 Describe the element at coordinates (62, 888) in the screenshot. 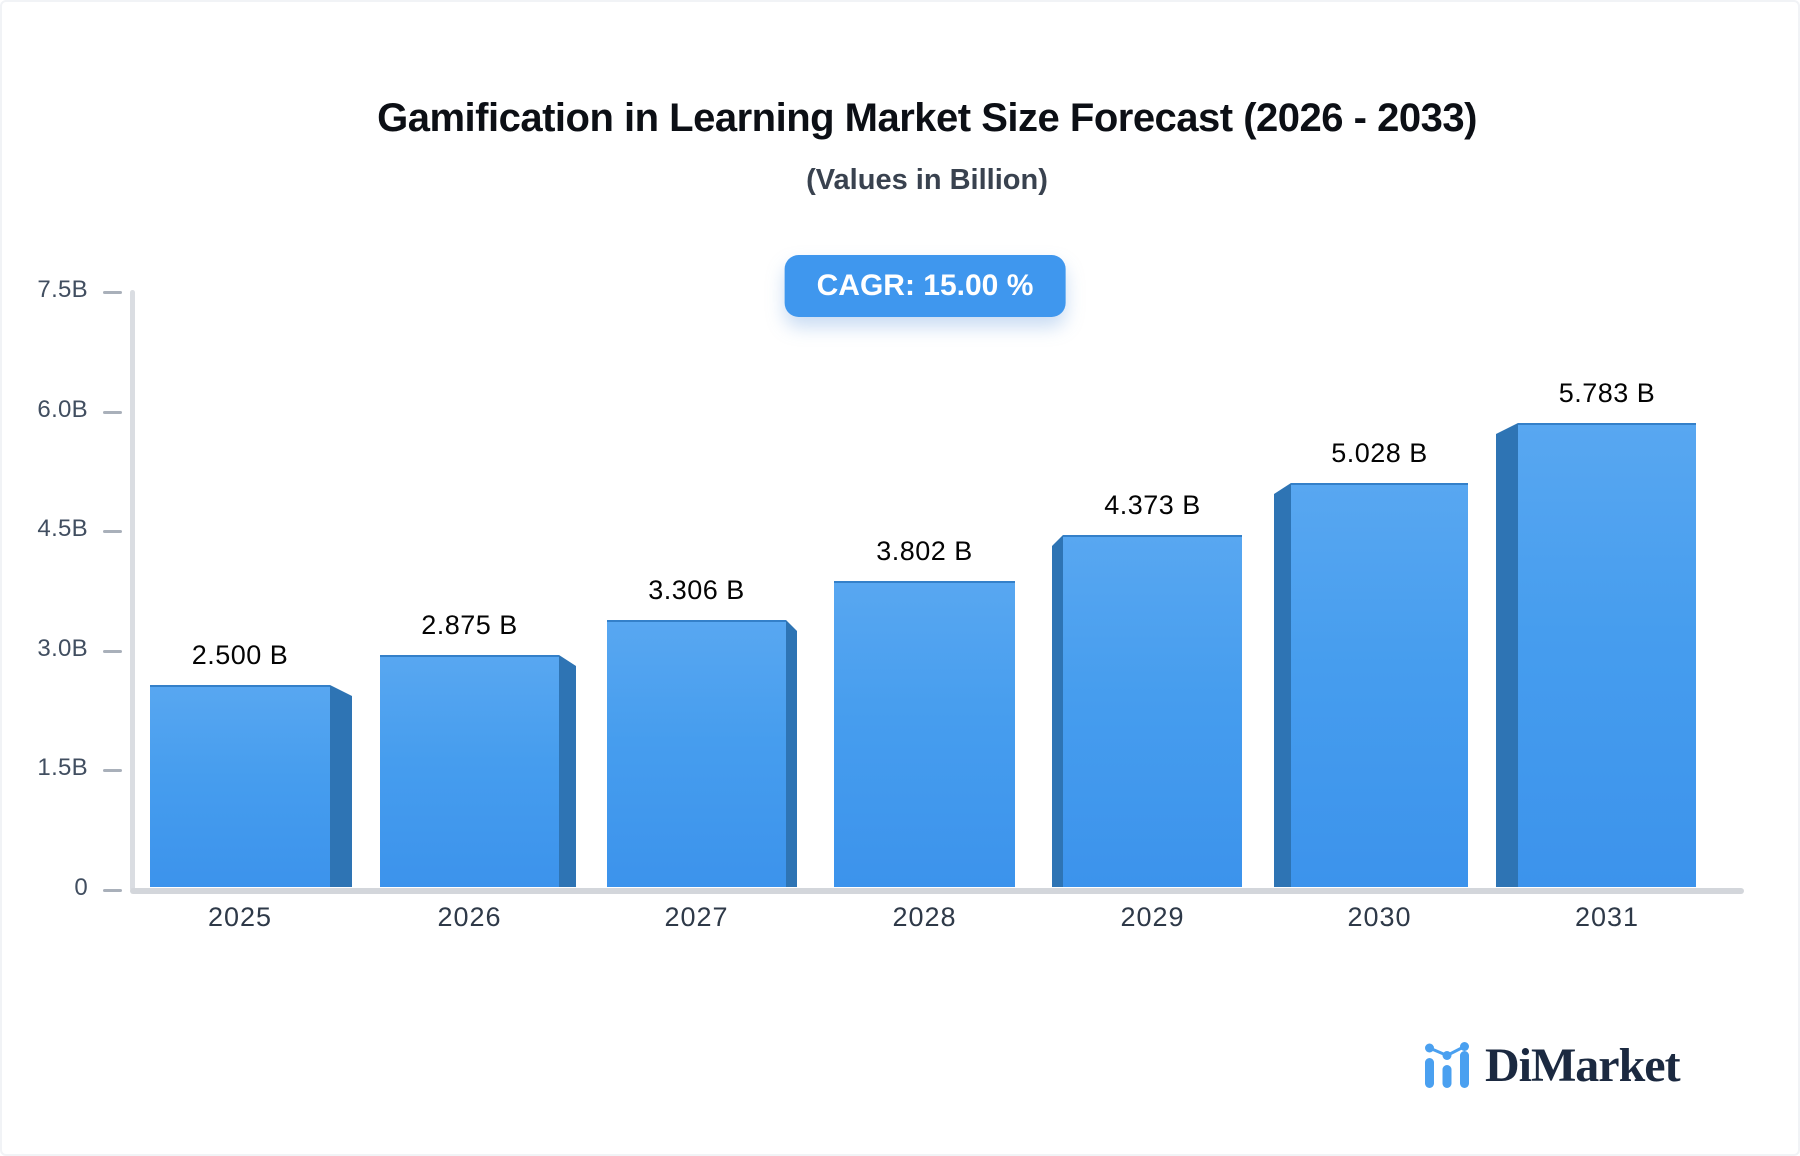

I see `y-tick: 0` at that location.